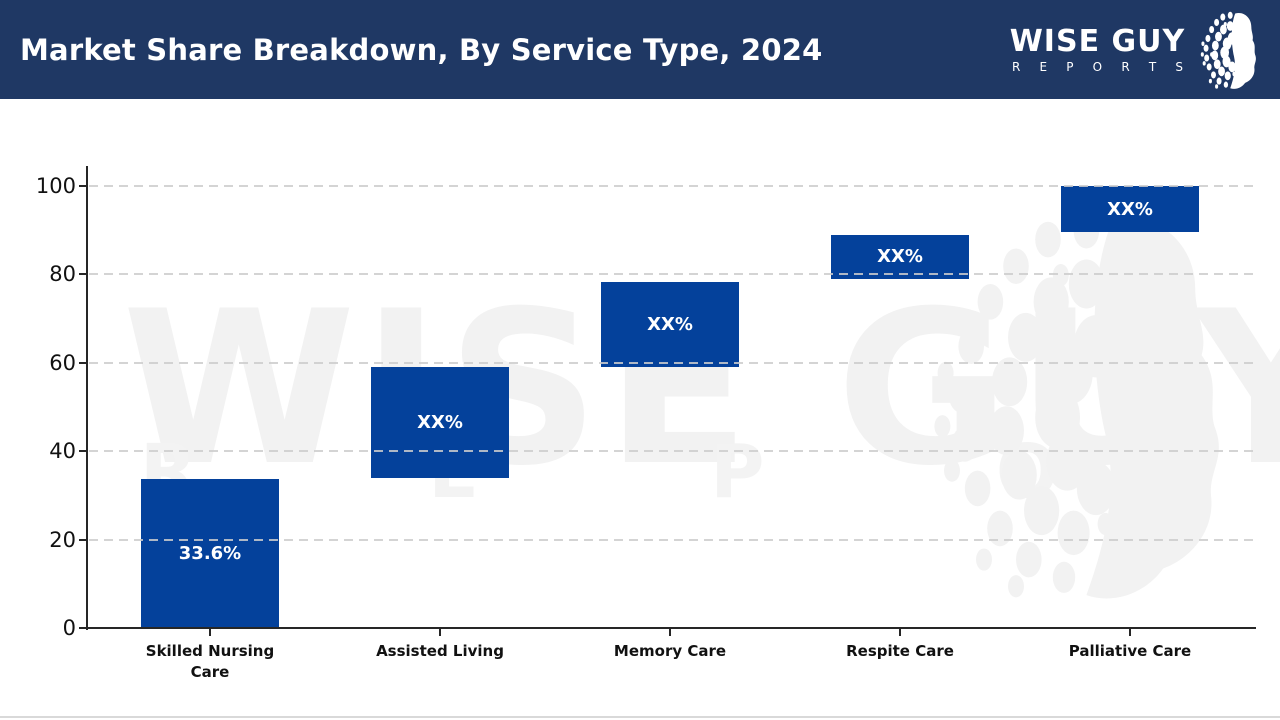 This screenshot has width=1280, height=720. I want to click on x-axis-category-label: Respite Care, so click(900, 651).